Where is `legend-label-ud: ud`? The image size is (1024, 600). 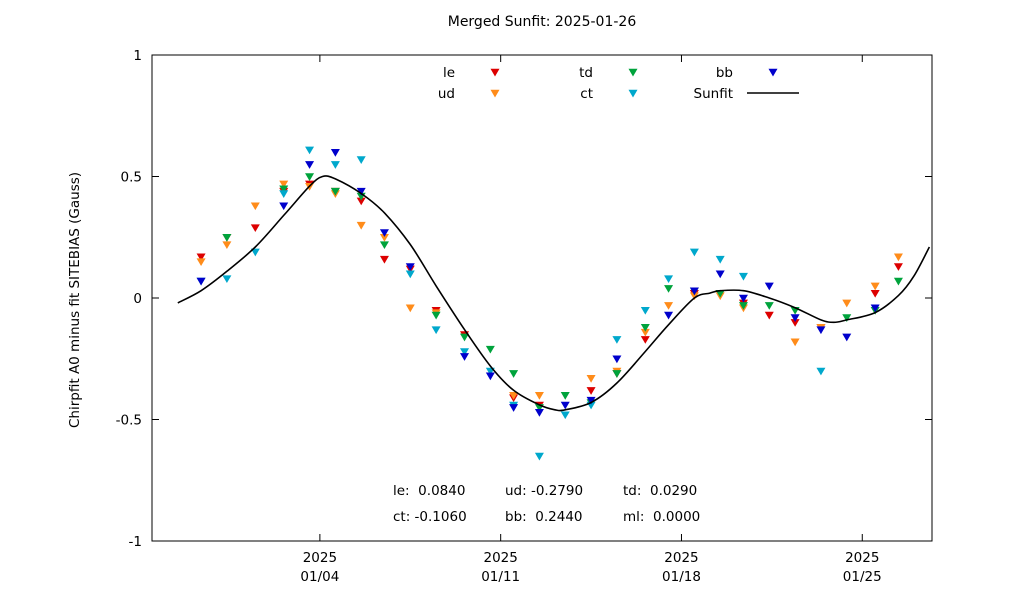
legend-label-ud: ud is located at coordinates (446, 94).